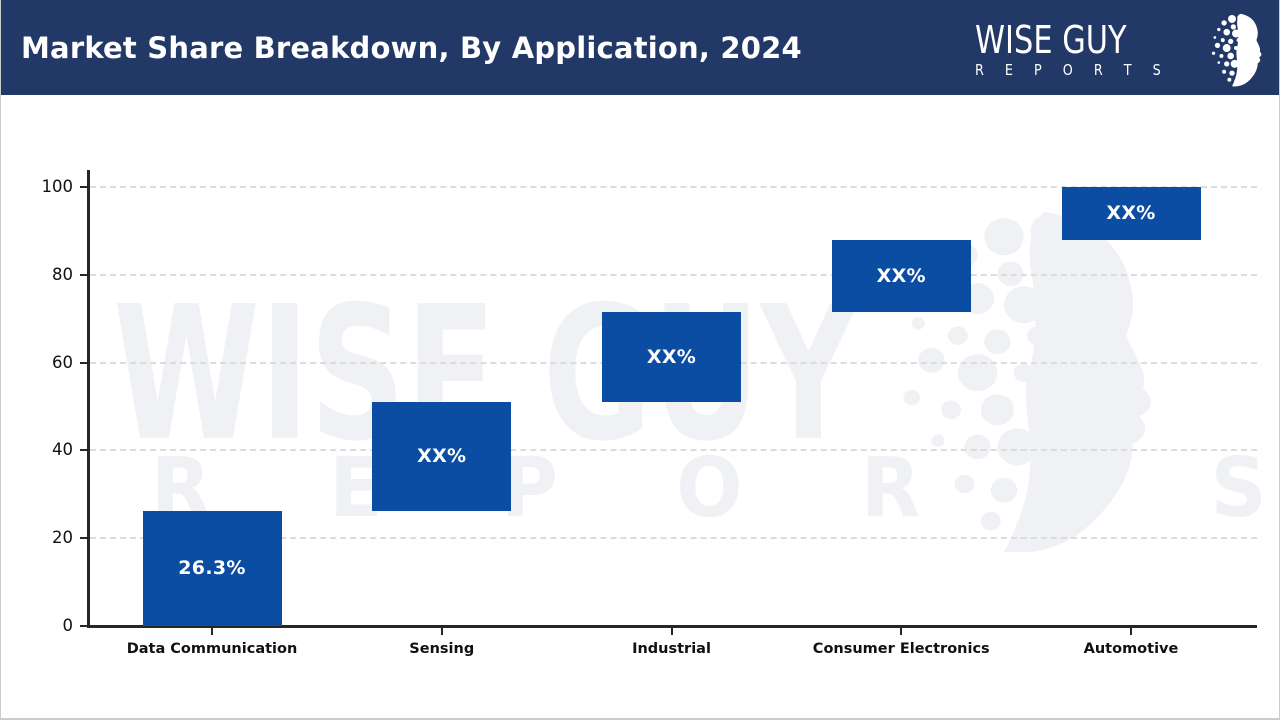 This screenshot has height=720, width=1280. What do you see at coordinates (442, 649) in the screenshot?
I see `category-label-1: Sensing` at bounding box center [442, 649].